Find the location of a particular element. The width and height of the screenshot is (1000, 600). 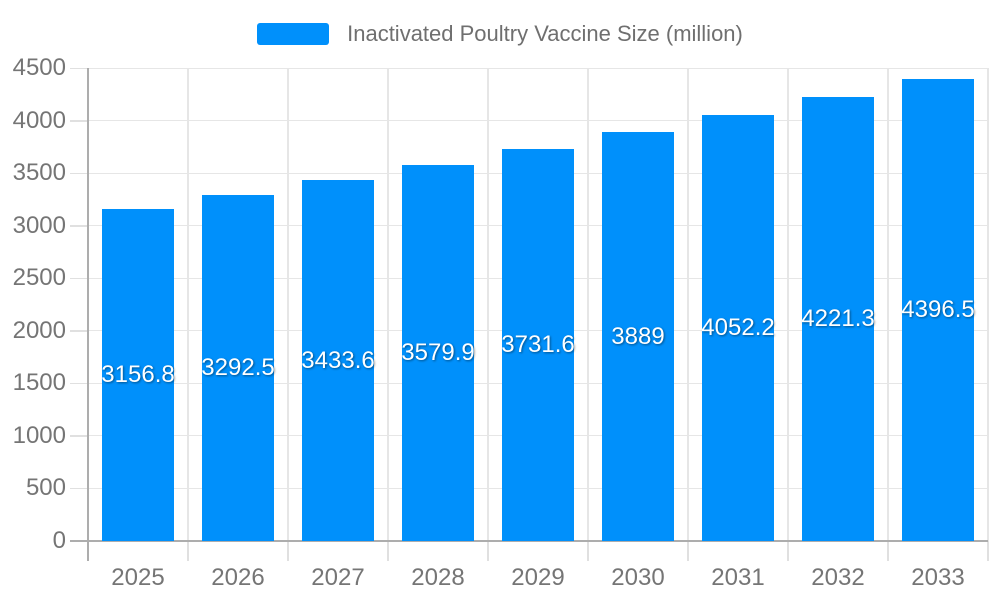

x-axis-label: 2026 is located at coordinates (238, 577).